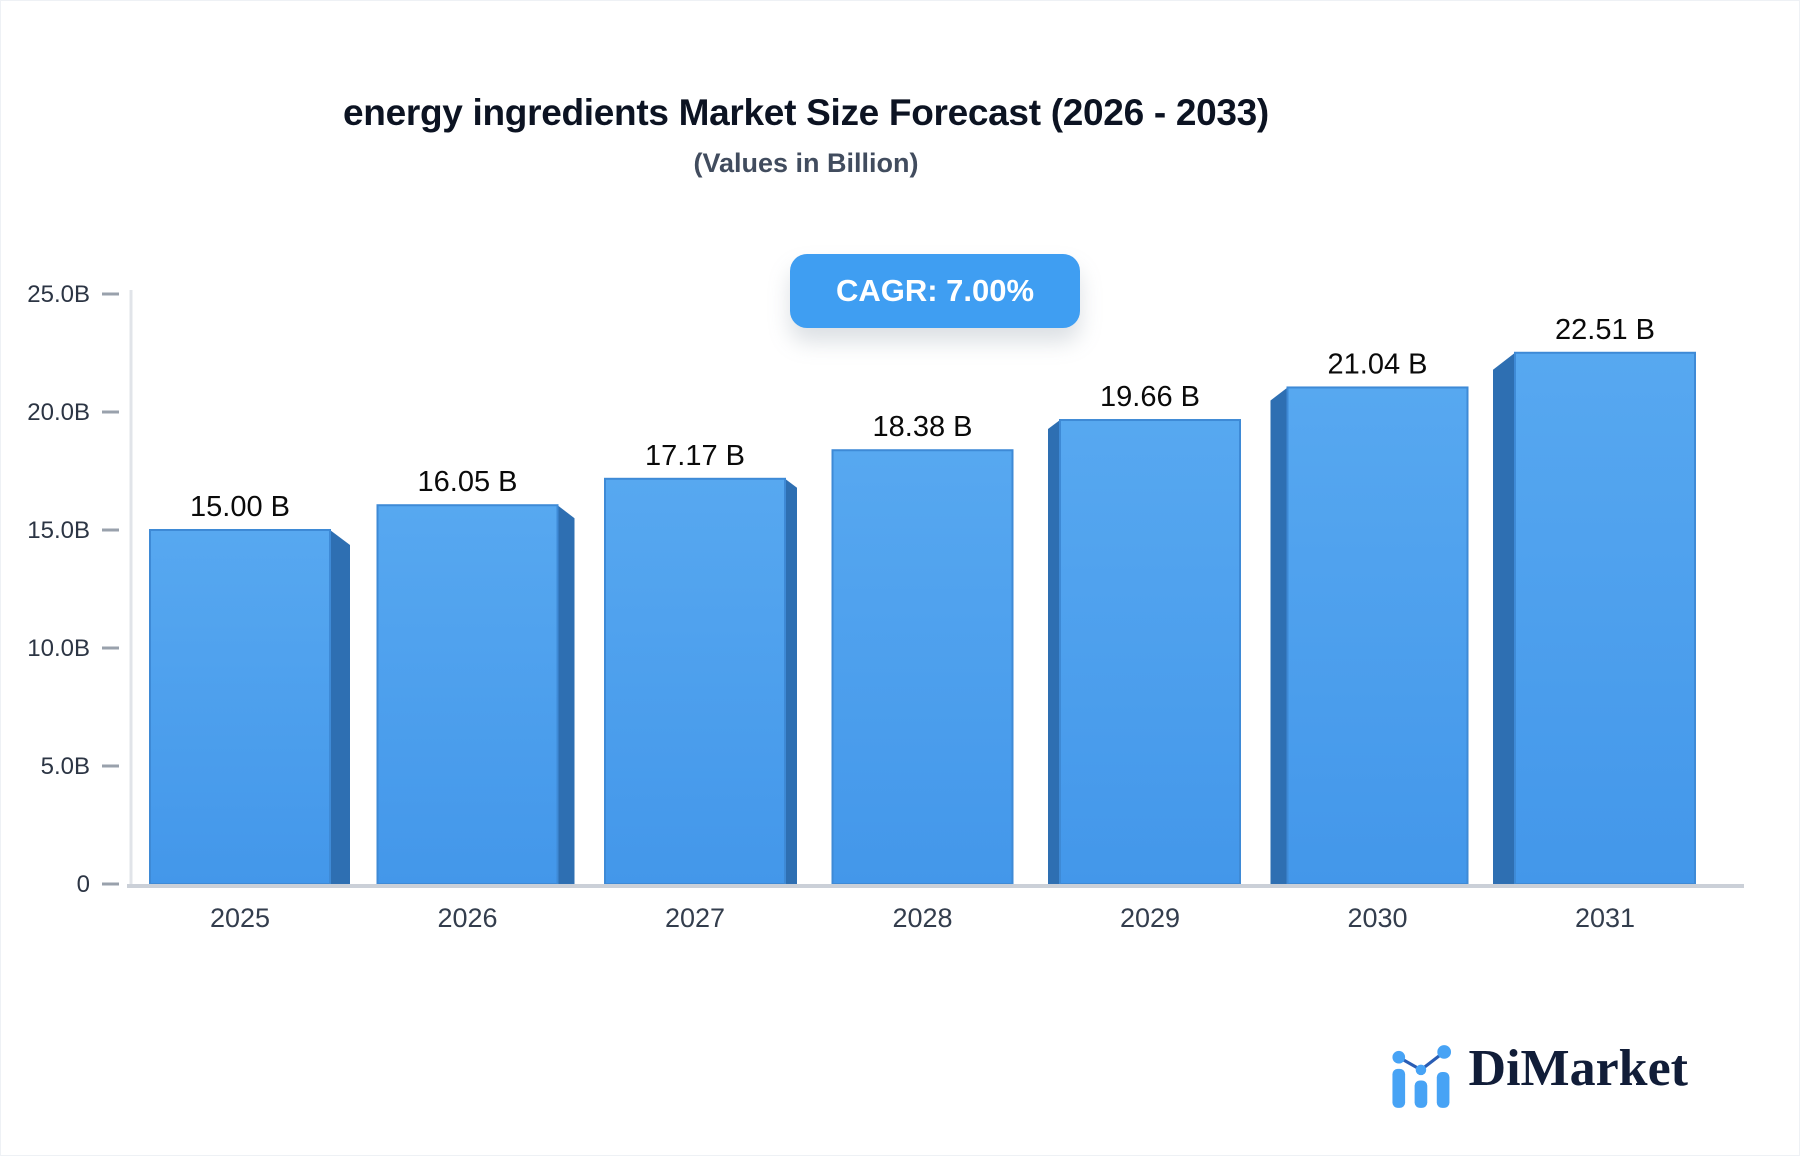 This screenshot has width=1800, height=1156. What do you see at coordinates (240, 918) in the screenshot?
I see `x-category-label: 2025` at bounding box center [240, 918].